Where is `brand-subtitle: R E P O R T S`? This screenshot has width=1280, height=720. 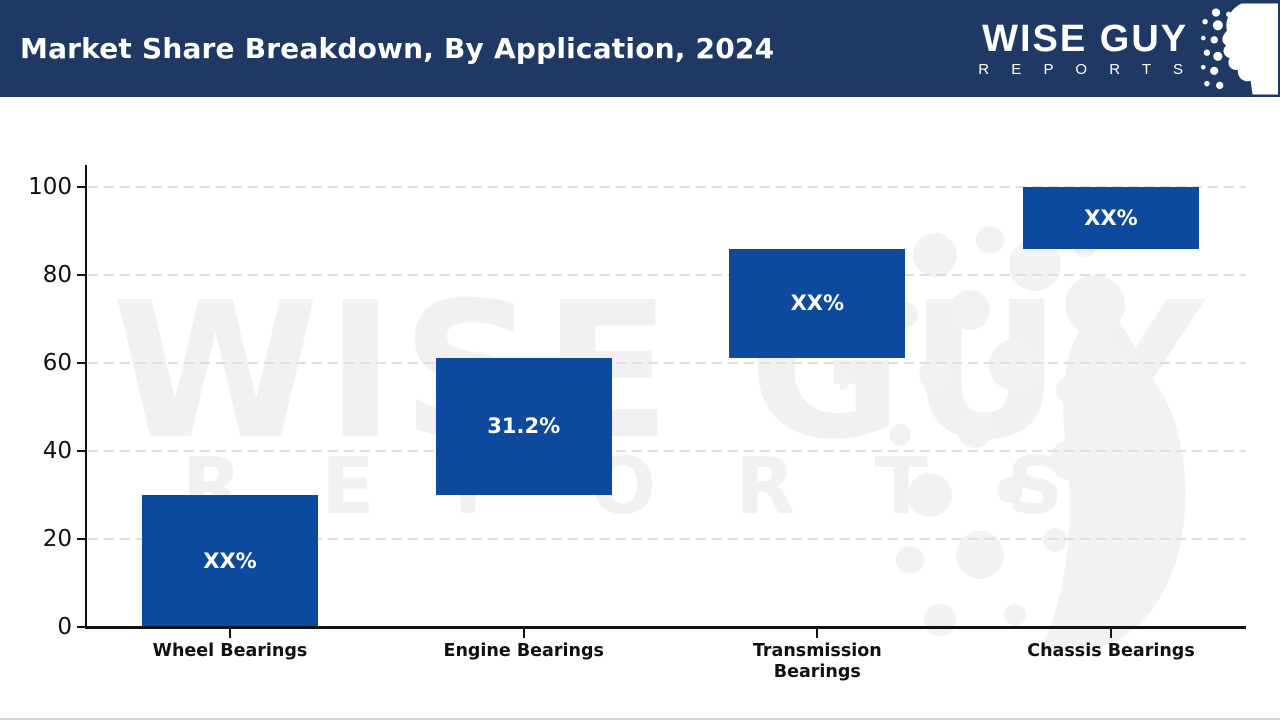 brand-subtitle: R E P O R T S is located at coordinates (1085, 69).